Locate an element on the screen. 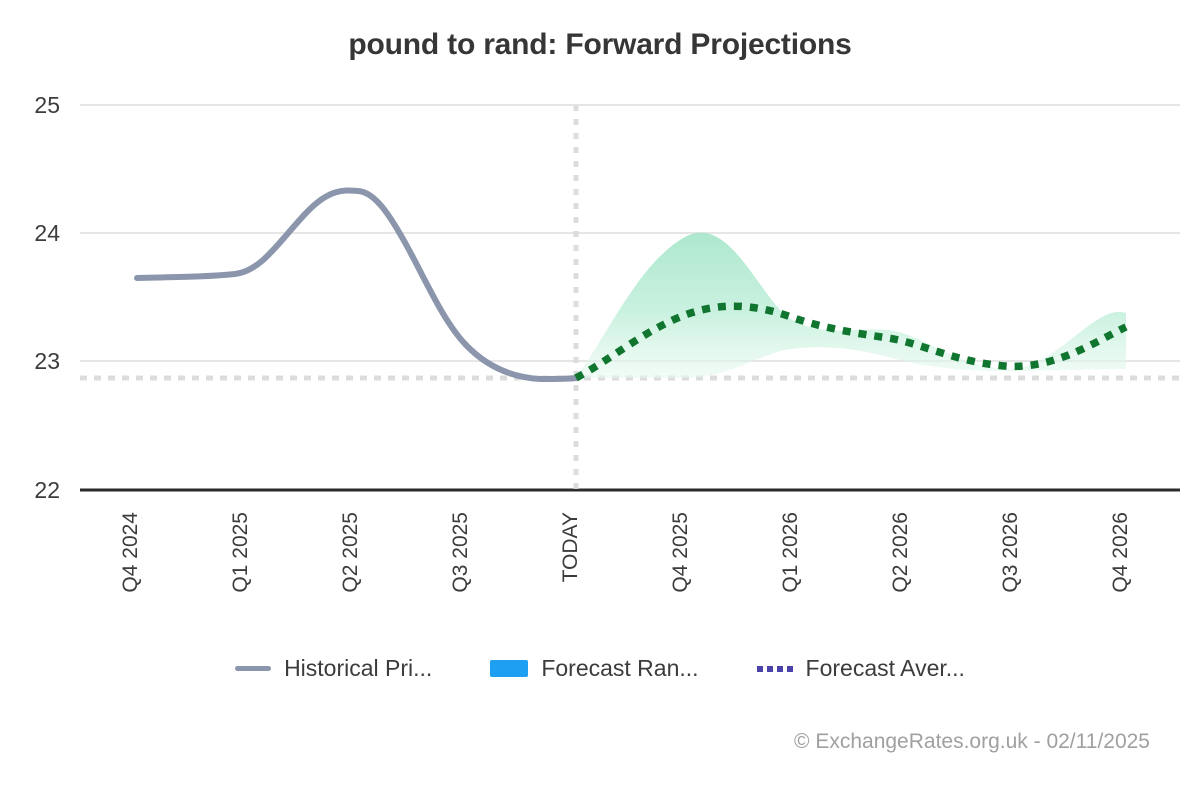 The width and height of the screenshot is (1200, 800). xtick-2: Q2 2025 is located at coordinates (350, 552).